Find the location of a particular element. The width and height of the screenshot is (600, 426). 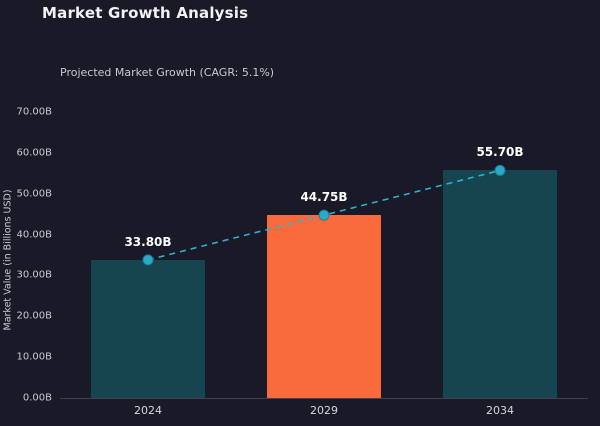

y-axis-title: Market Value (in Billions USD) is located at coordinates (8, 260).